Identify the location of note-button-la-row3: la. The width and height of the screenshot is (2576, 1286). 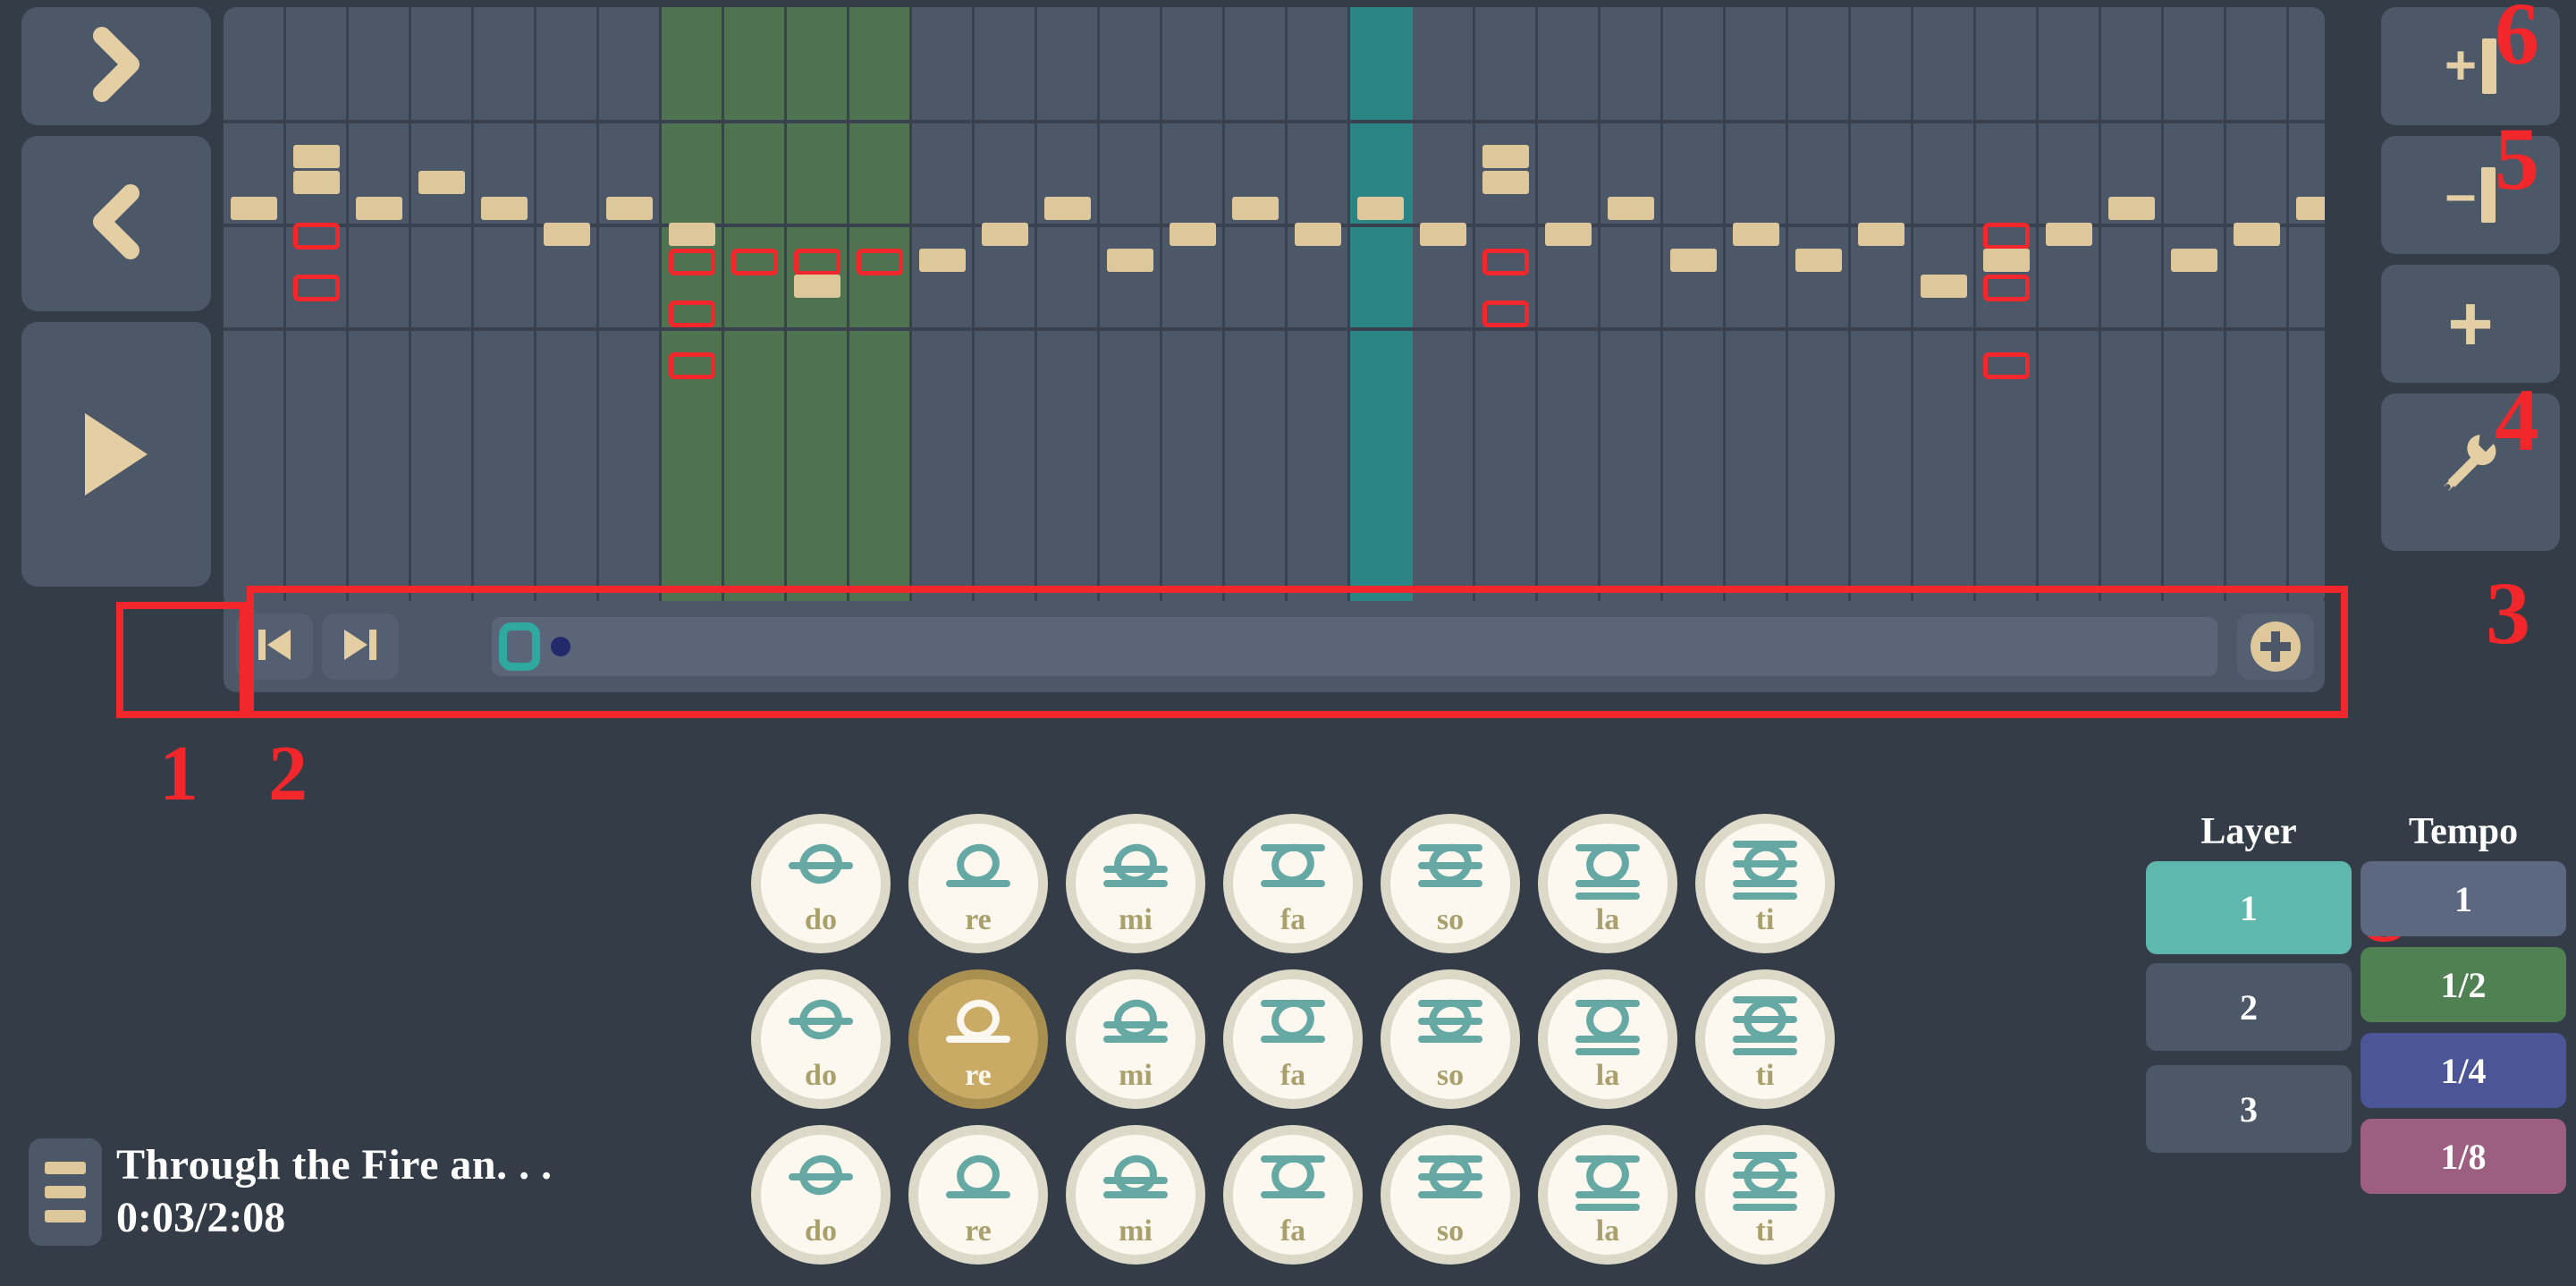
(1607, 1195).